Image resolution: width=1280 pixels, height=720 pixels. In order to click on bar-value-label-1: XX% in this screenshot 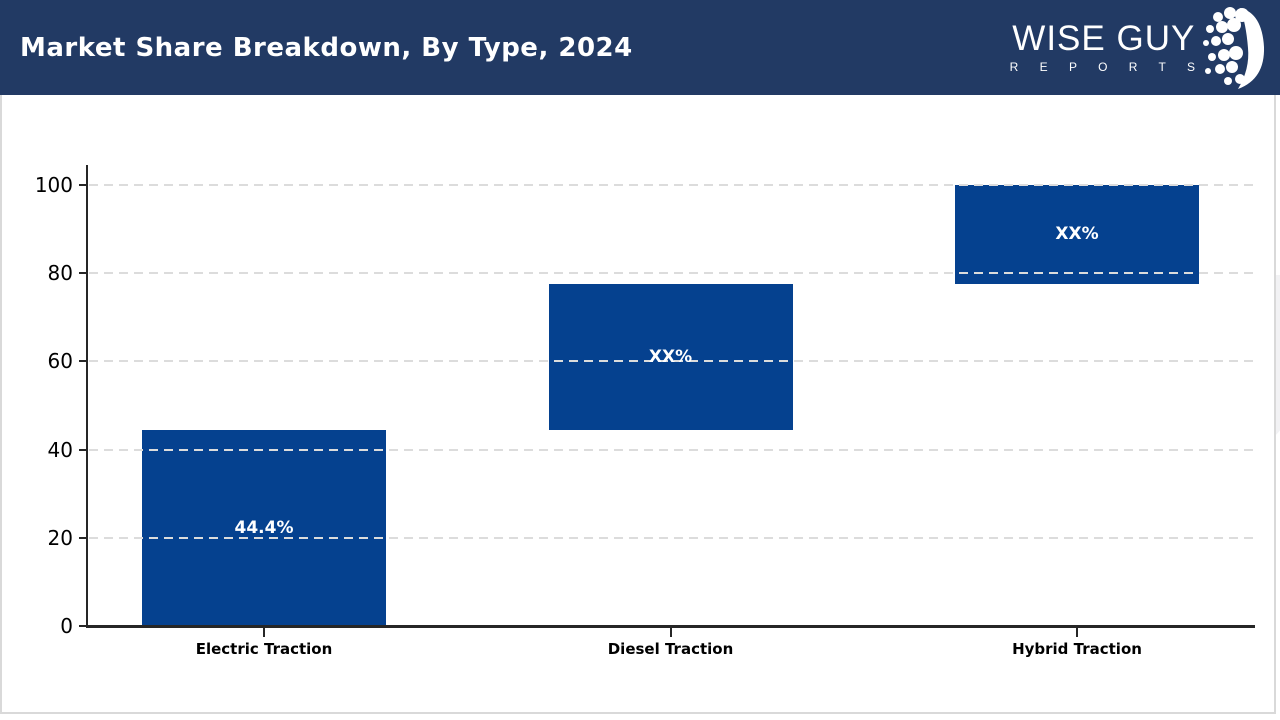, I will do `click(670, 356)`.